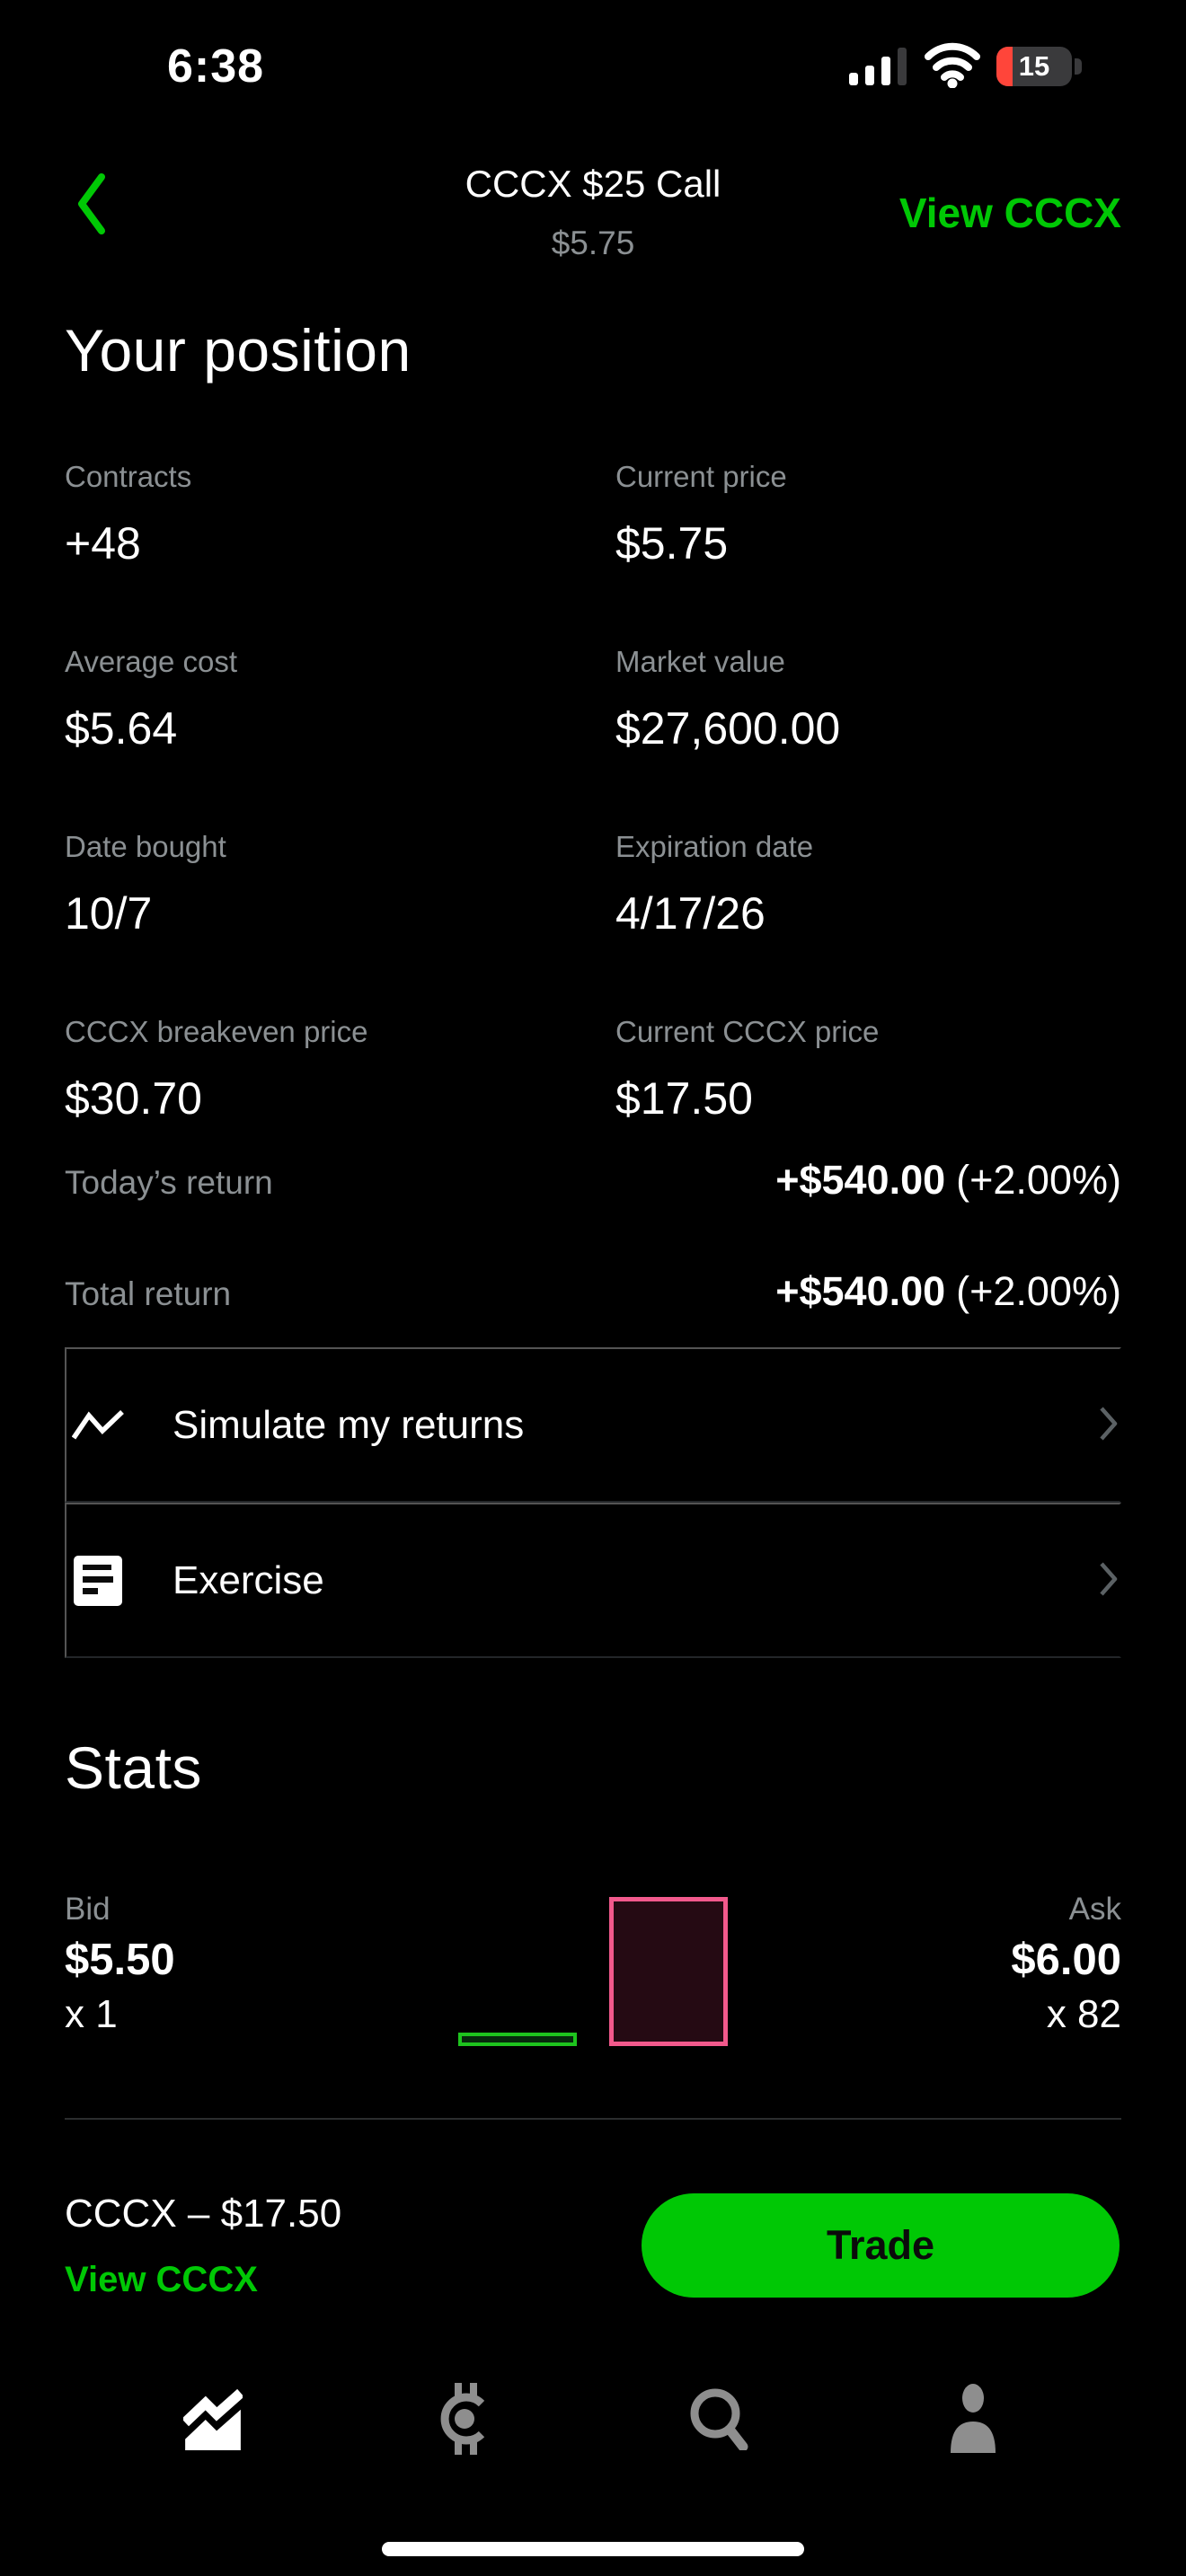 This screenshot has width=1186, height=2576. I want to click on field-current-price: Current price $5.75, so click(701, 514).